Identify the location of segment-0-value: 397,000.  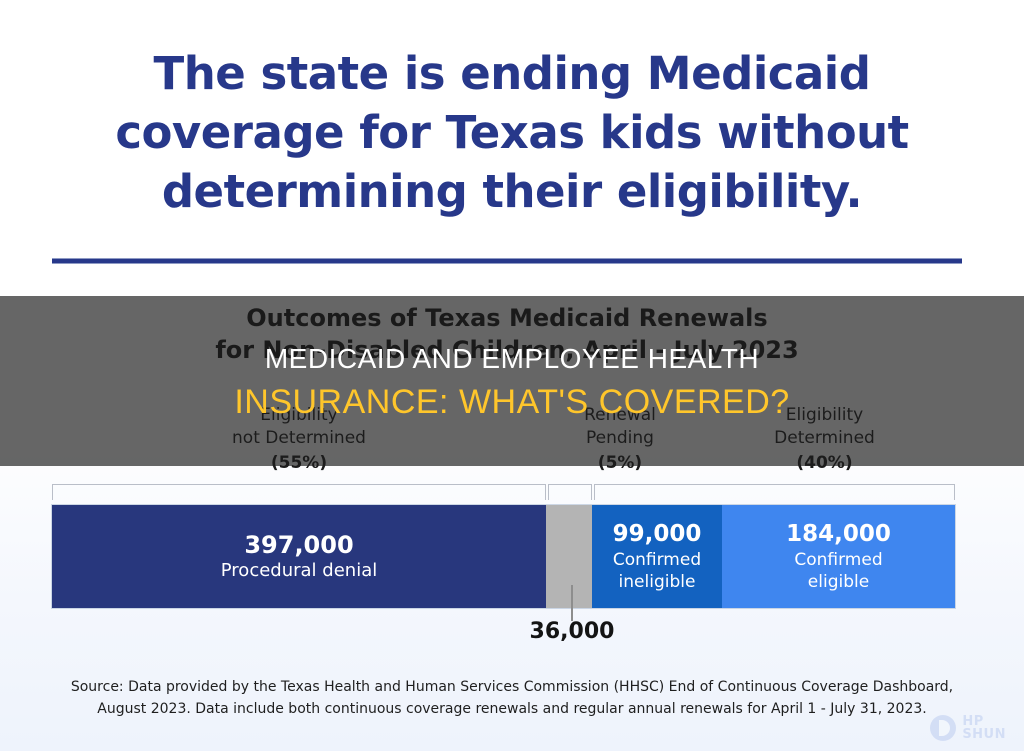
(299, 545).